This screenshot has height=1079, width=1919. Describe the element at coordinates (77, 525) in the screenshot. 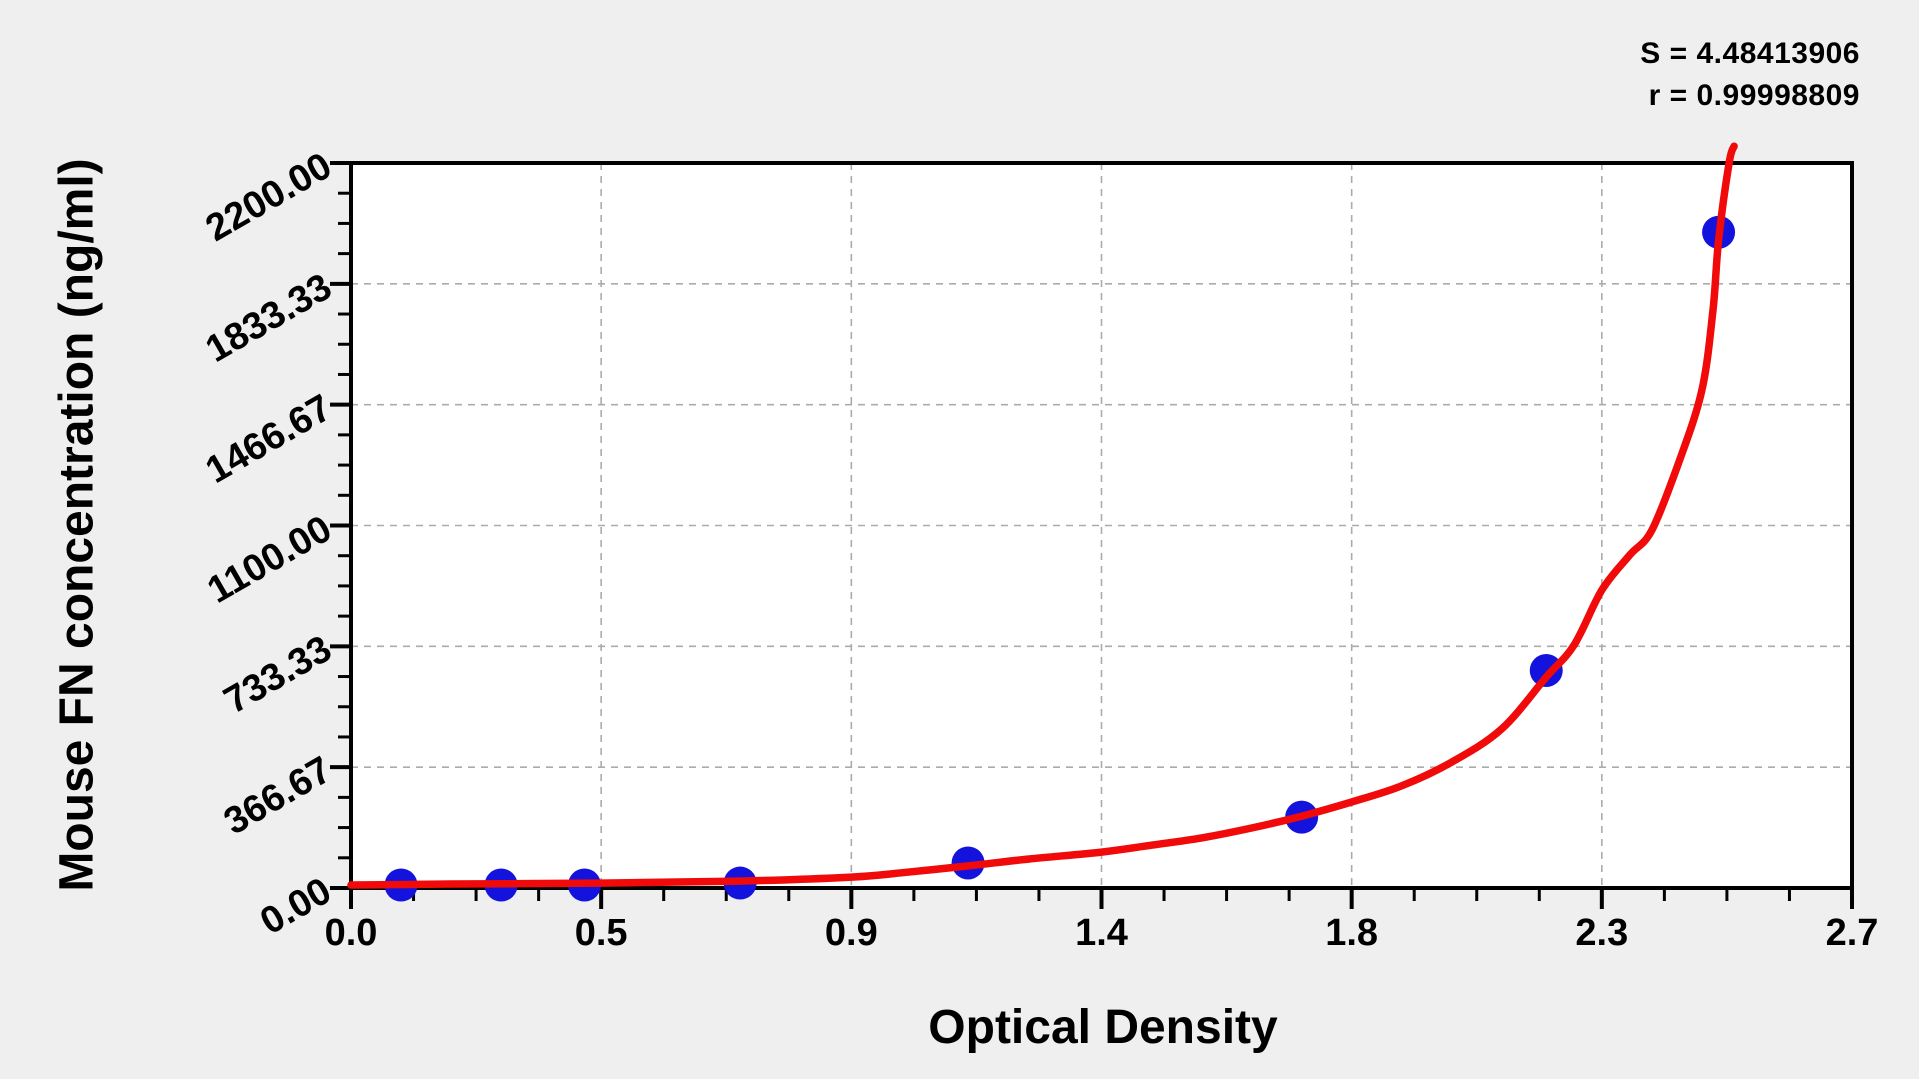

I see `y-axis-title: Mouse FN concentration (ng/ml)` at that location.